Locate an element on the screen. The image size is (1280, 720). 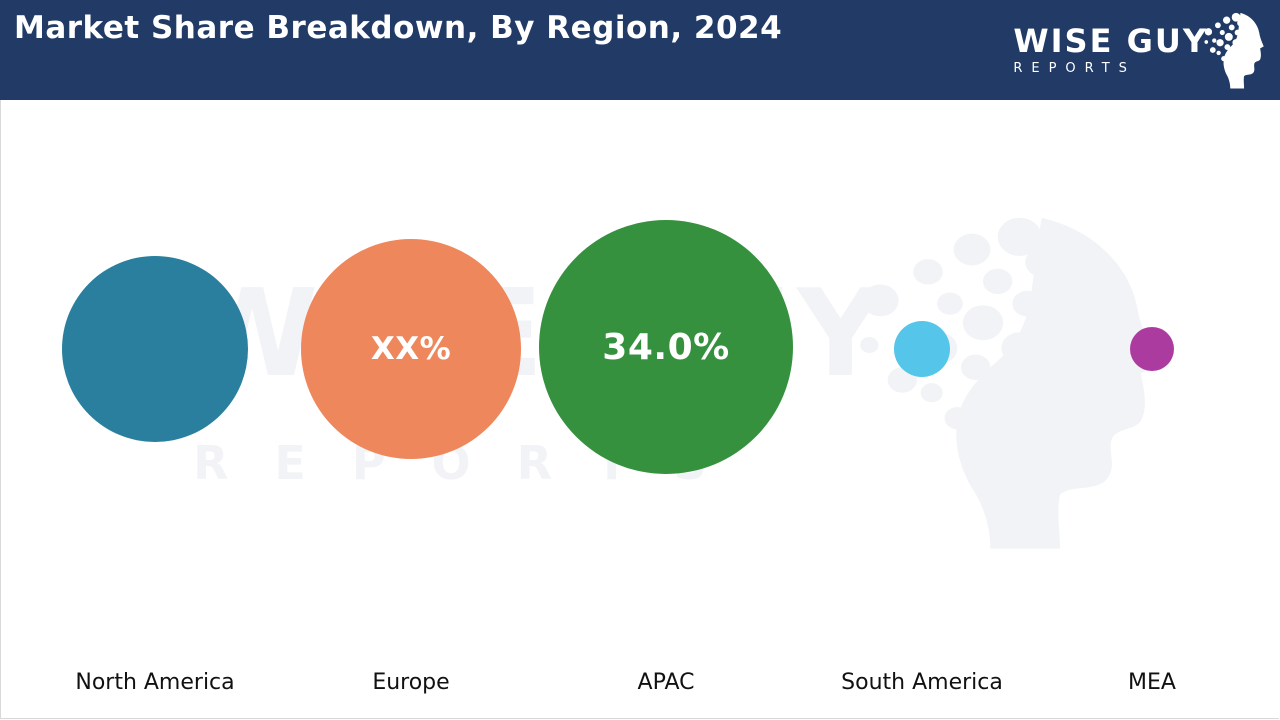
bubble-value-label-europe: XX% is located at coordinates (411, 349).